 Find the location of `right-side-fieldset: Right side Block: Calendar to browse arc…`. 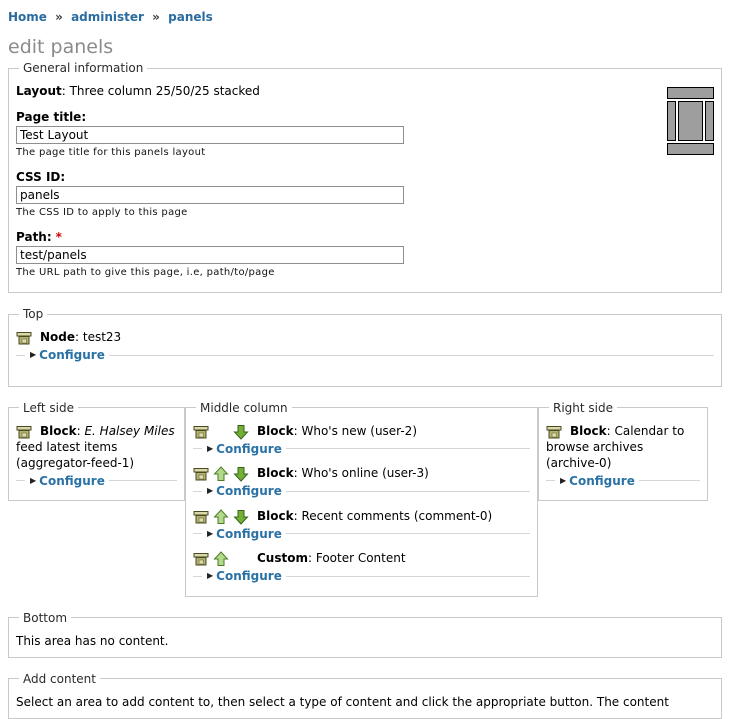

right-side-fieldset: Right side Block: Calendar to browse arc… is located at coordinates (623, 450).